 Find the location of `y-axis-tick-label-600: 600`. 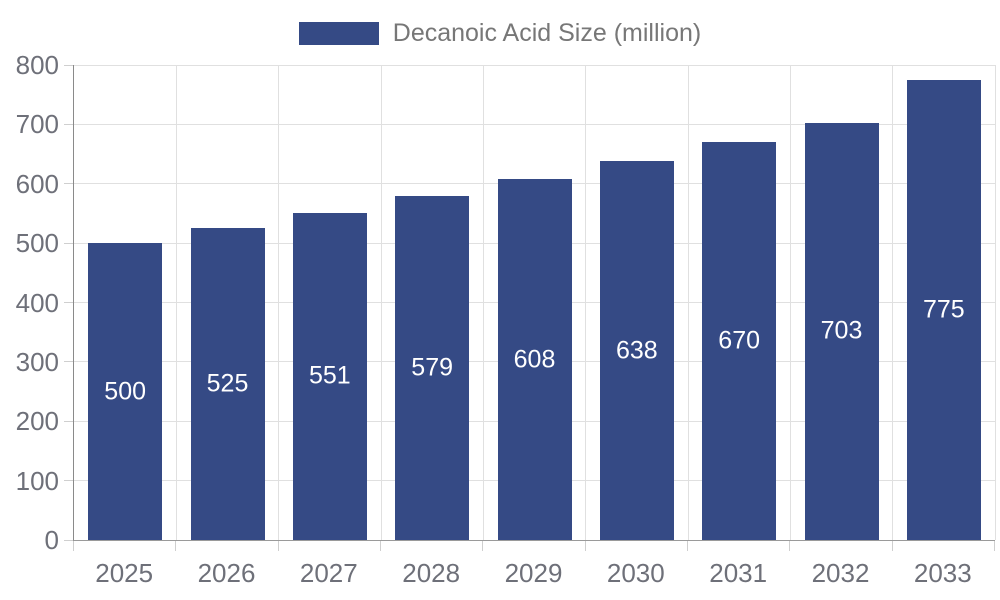

y-axis-tick-label-600: 600 is located at coordinates (37, 183).